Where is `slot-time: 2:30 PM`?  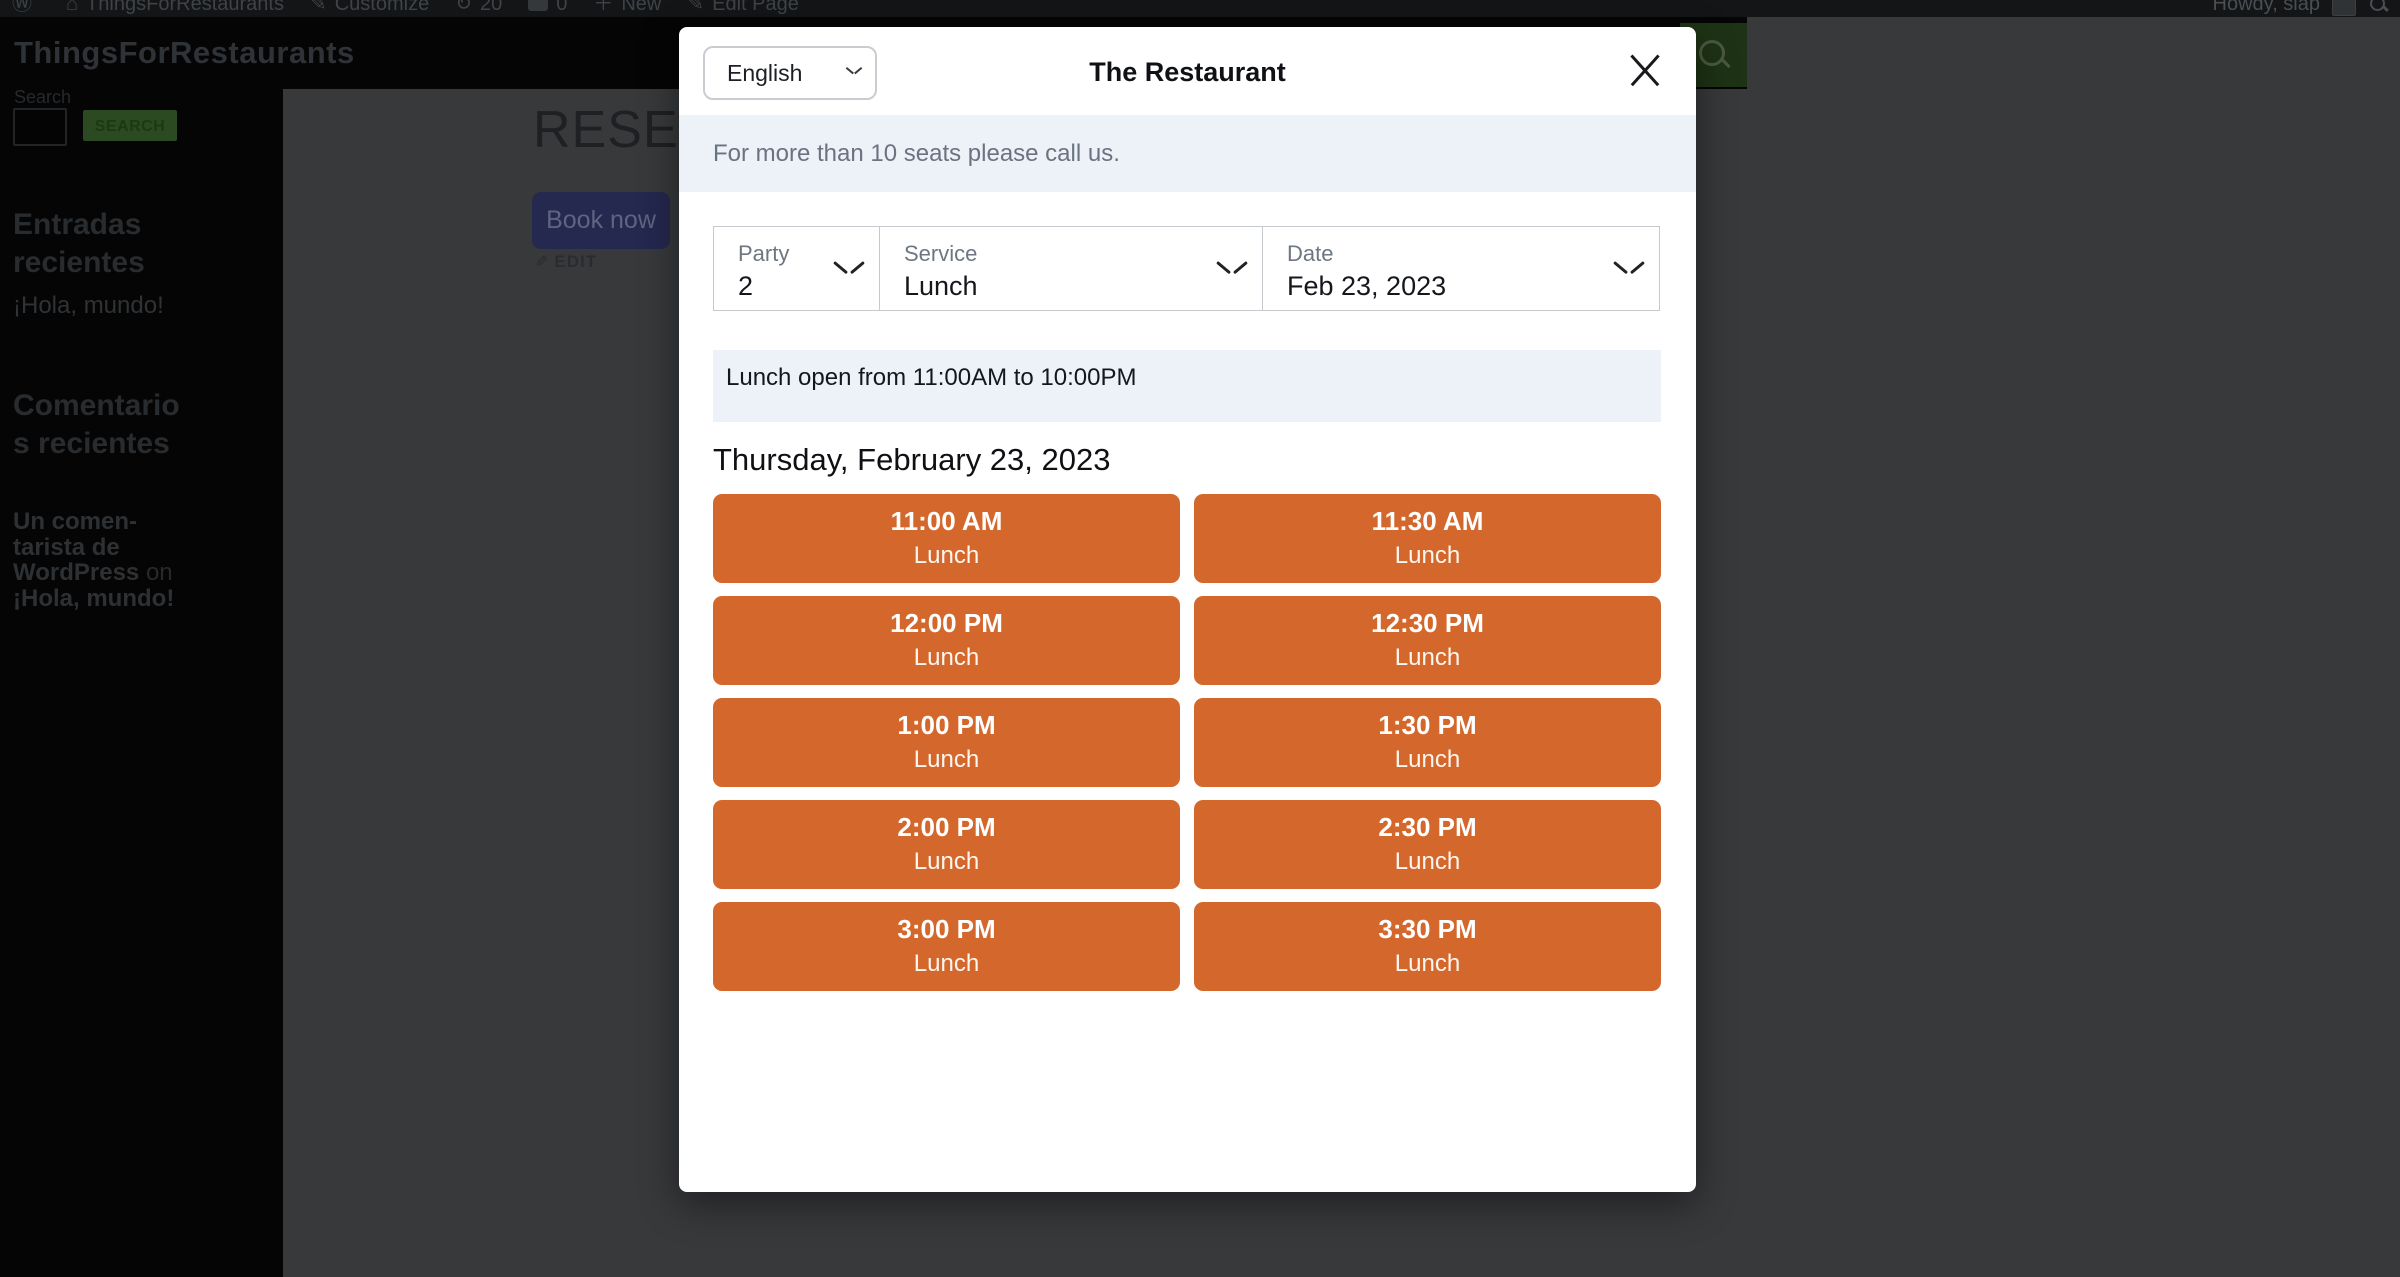
slot-time: 2:30 PM is located at coordinates (1427, 827).